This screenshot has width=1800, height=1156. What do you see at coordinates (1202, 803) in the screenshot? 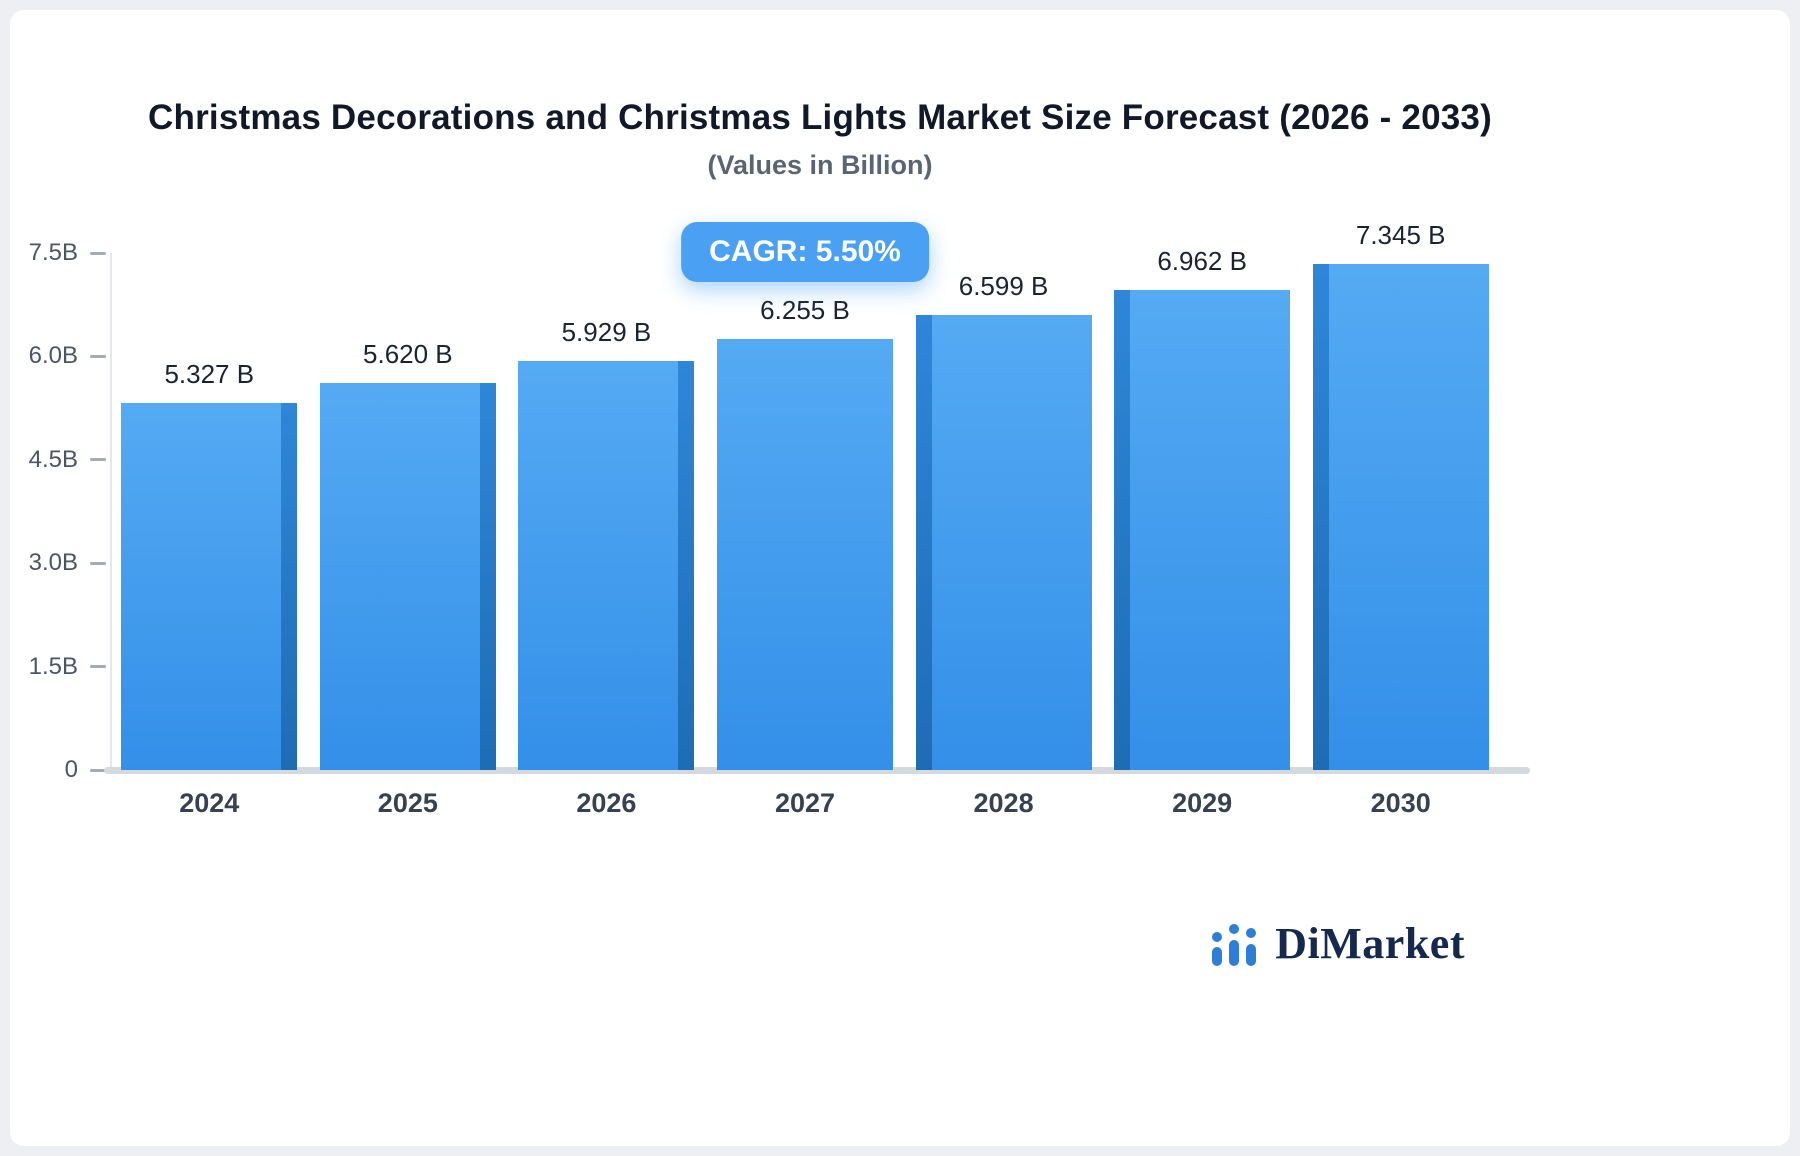
I see `x-axis-label: 2029` at bounding box center [1202, 803].